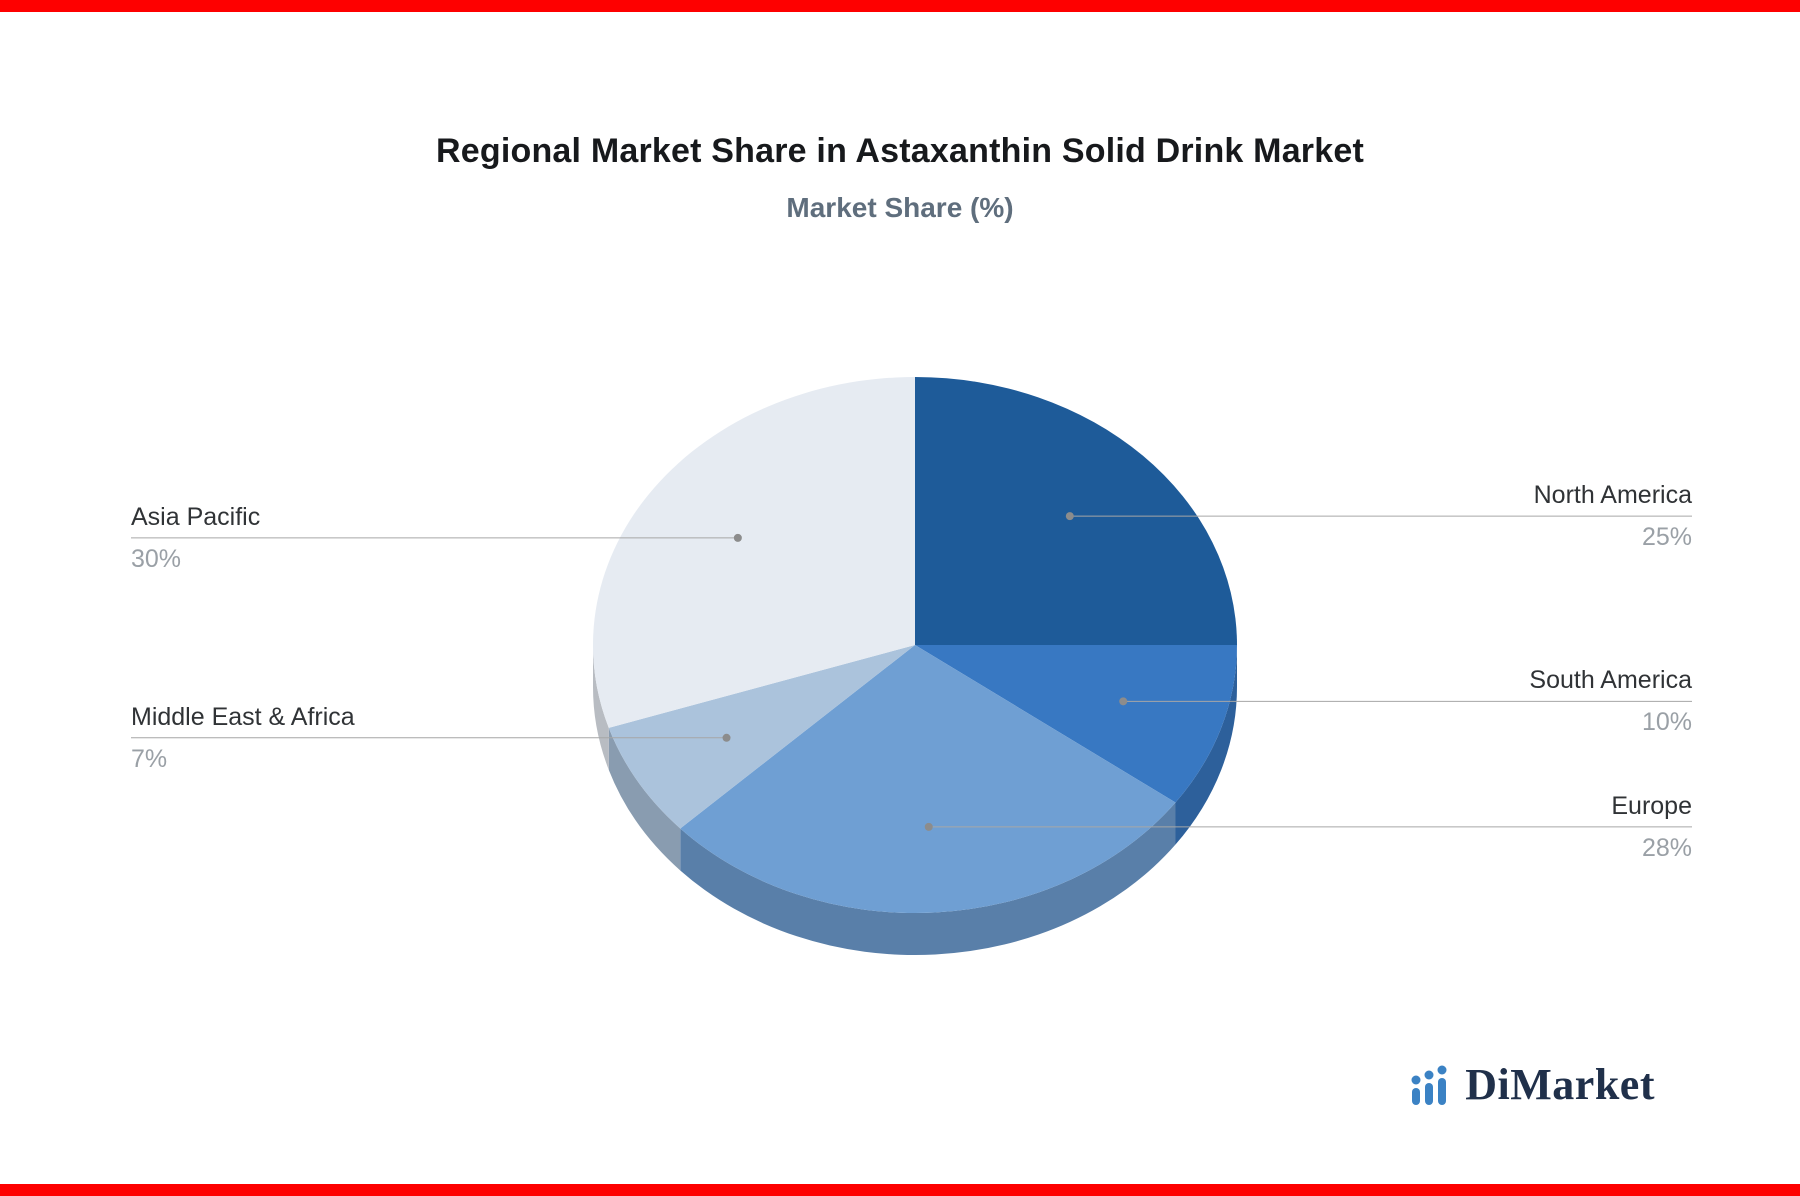 Image resolution: width=1800 pixels, height=1196 pixels. Describe the element at coordinates (1206, 745) in the screenshot. I see `pie-slice-side-south-america` at that location.